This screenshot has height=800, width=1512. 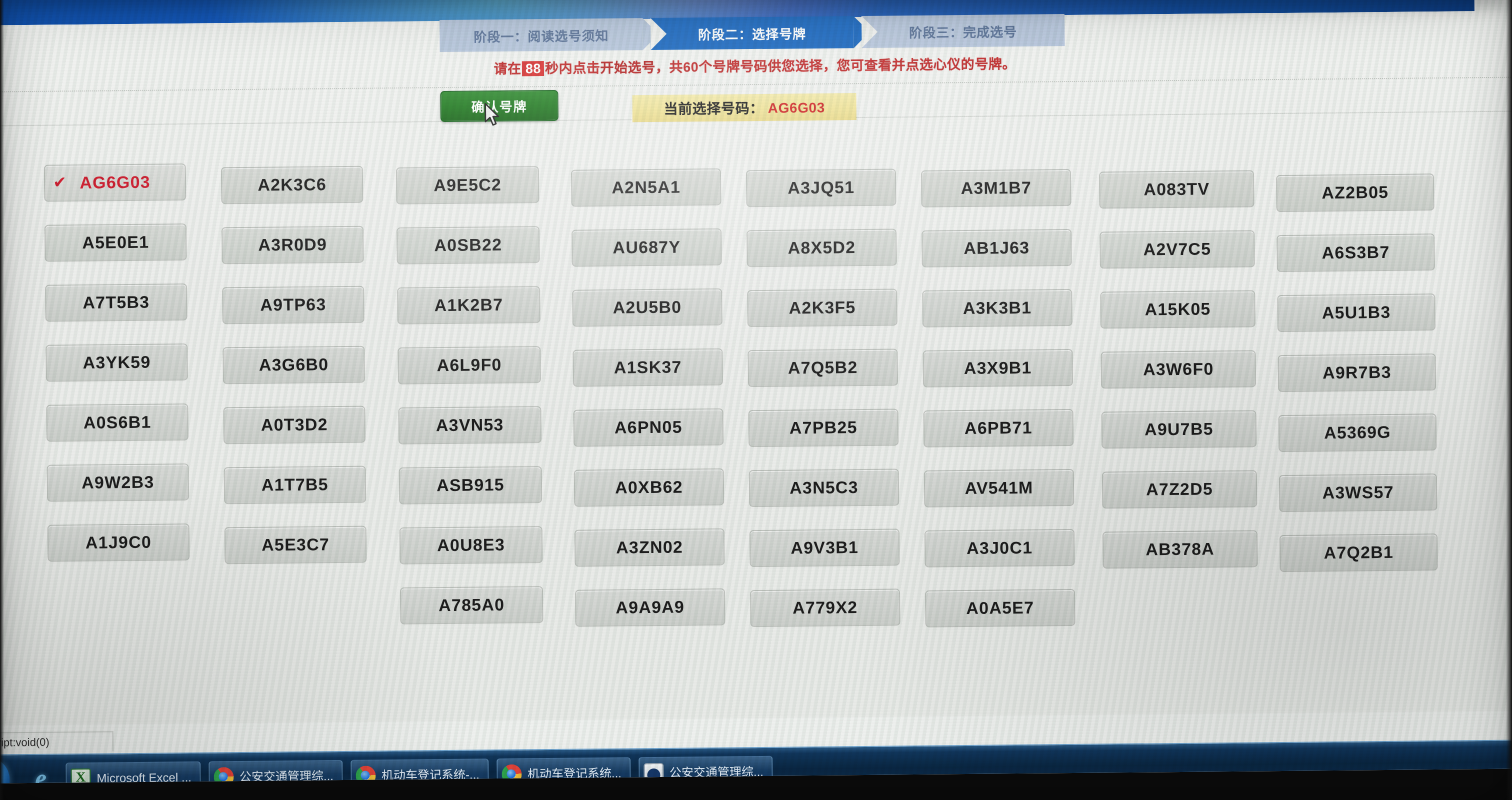 I want to click on stage-step-2-label: 阶段二：选择号牌, so click(x=752, y=34).